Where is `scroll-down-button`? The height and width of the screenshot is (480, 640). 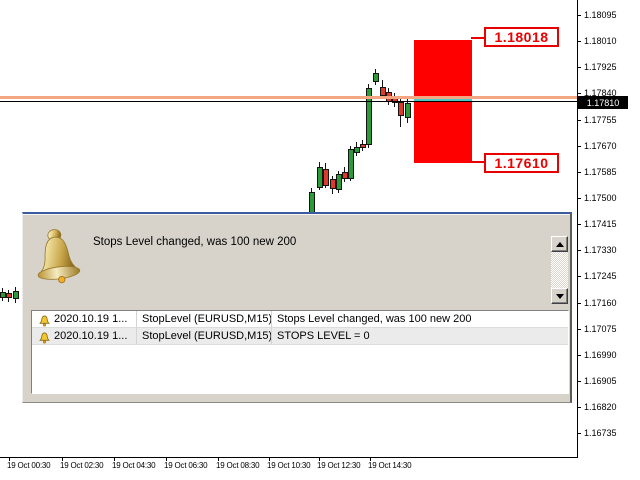
scroll-down-button is located at coordinates (559, 296).